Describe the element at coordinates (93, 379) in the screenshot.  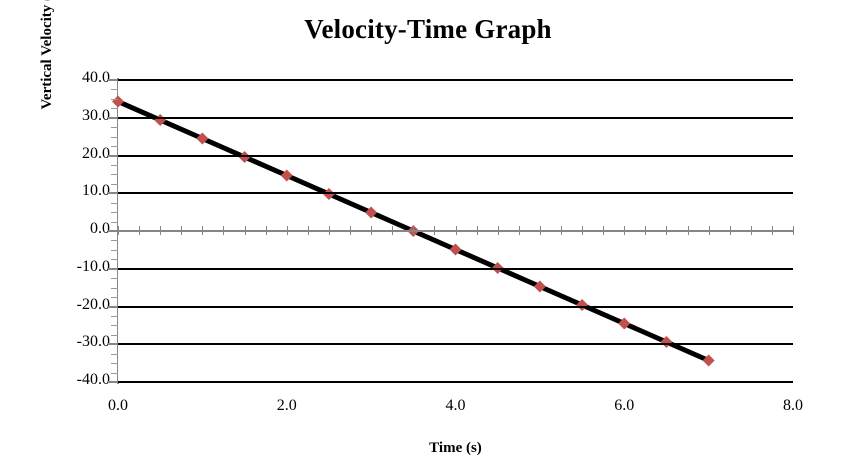
I see `y-axis-tick-label: -40.0` at that location.